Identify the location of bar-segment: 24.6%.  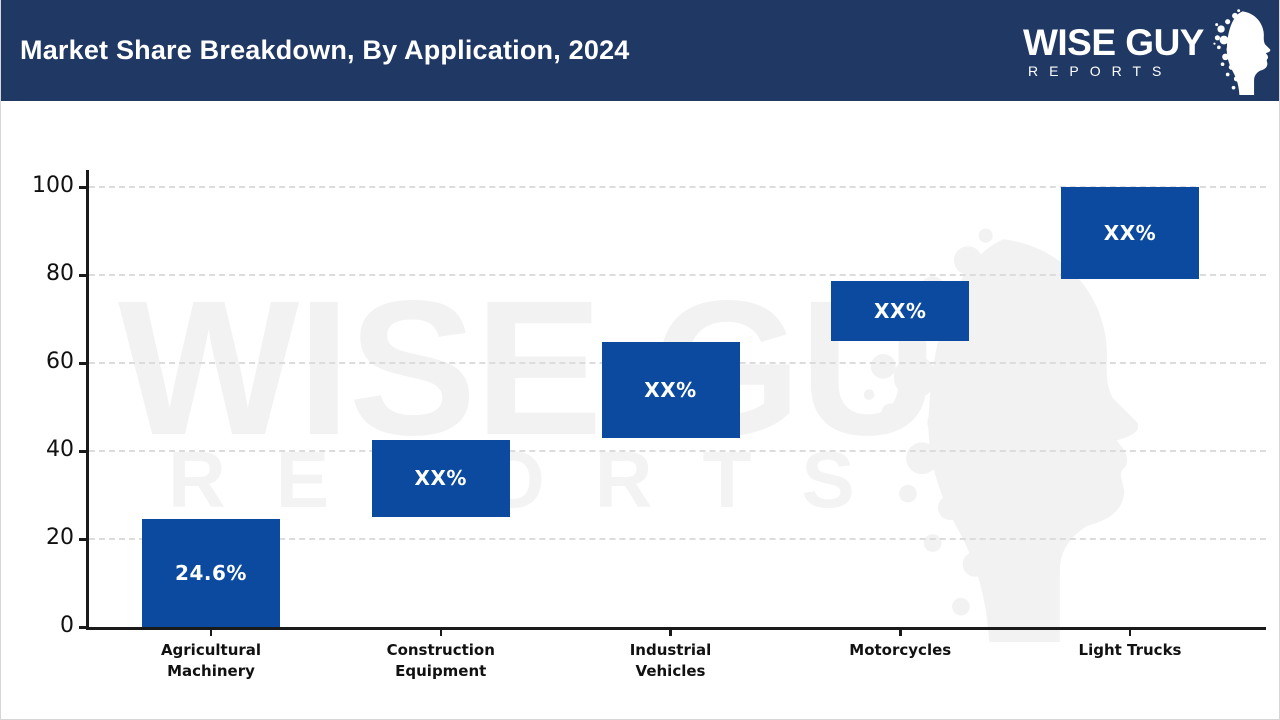
(211, 572).